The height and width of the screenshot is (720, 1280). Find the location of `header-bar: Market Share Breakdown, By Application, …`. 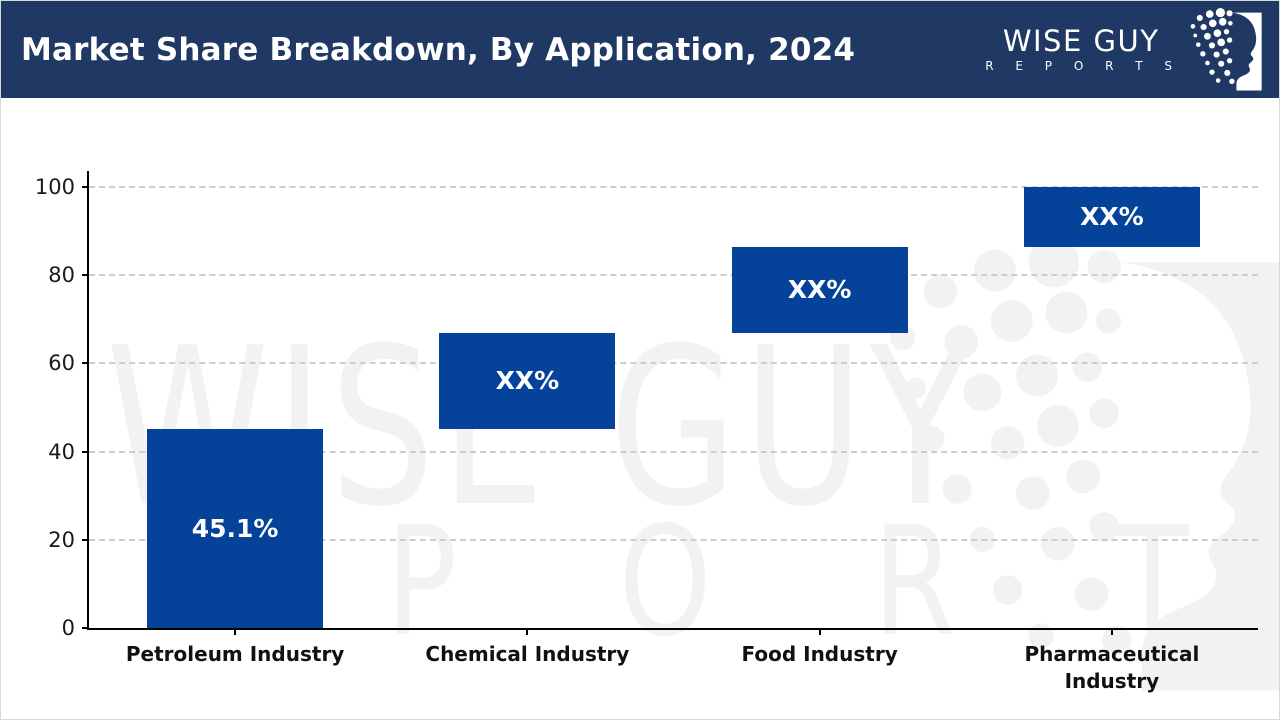

header-bar: Market Share Breakdown, By Application, … is located at coordinates (640, 49).